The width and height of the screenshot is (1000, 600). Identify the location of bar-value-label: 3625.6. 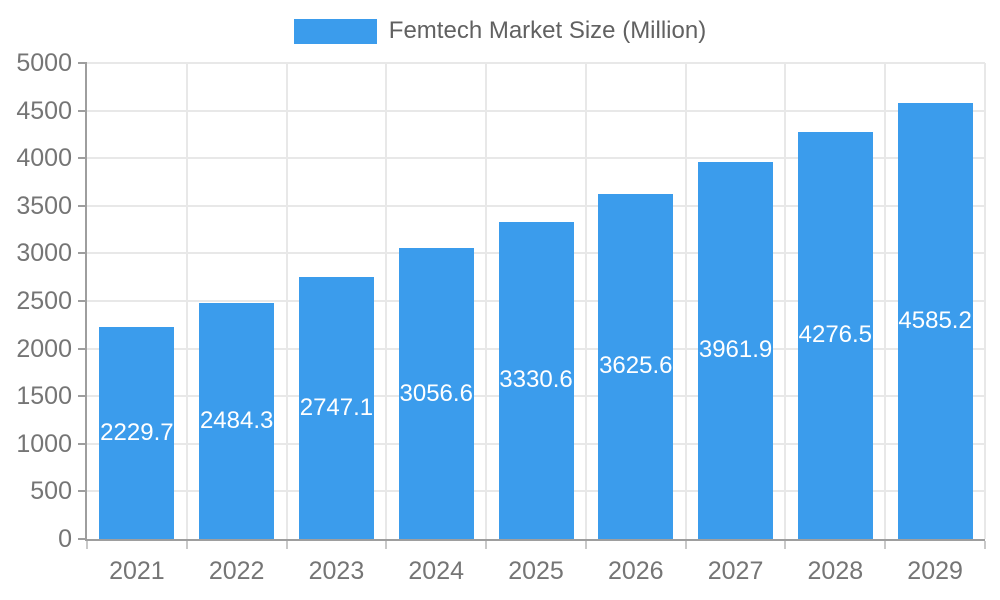
(636, 366).